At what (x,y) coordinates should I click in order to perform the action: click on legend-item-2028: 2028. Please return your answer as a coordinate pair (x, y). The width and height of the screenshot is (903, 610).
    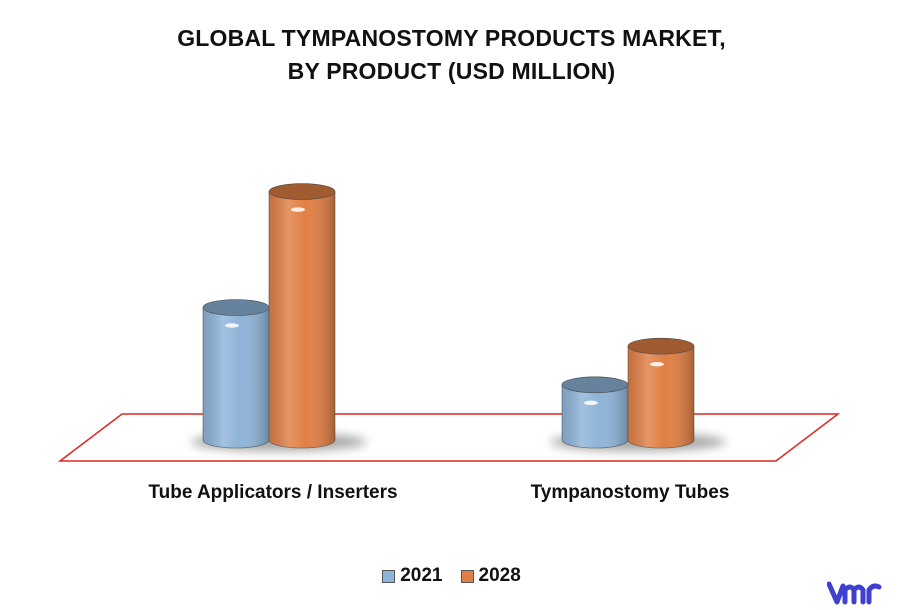
    Looking at the image, I should click on (490, 576).